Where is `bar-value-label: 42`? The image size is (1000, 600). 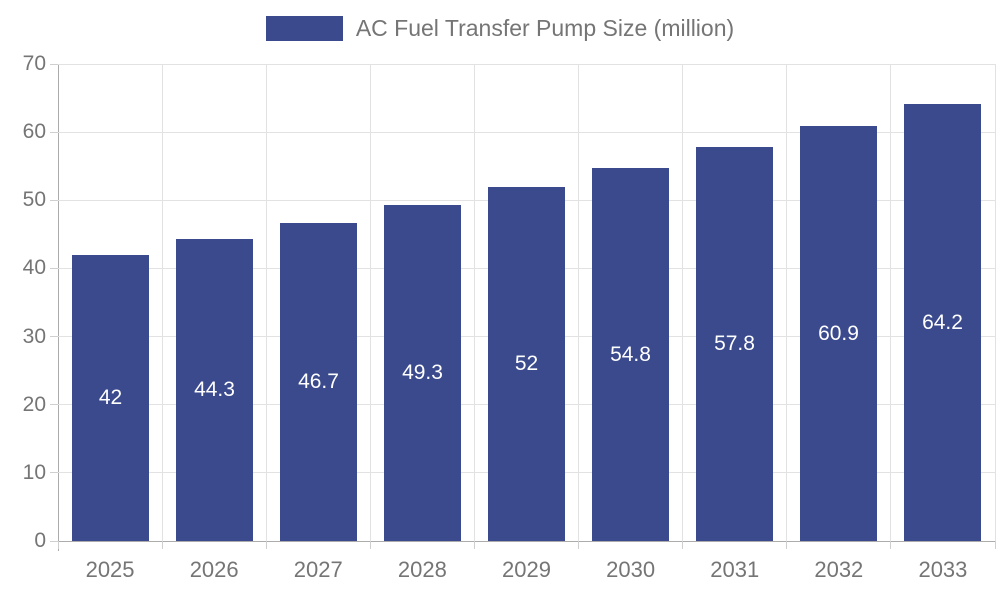
bar-value-label: 42 is located at coordinates (110, 397).